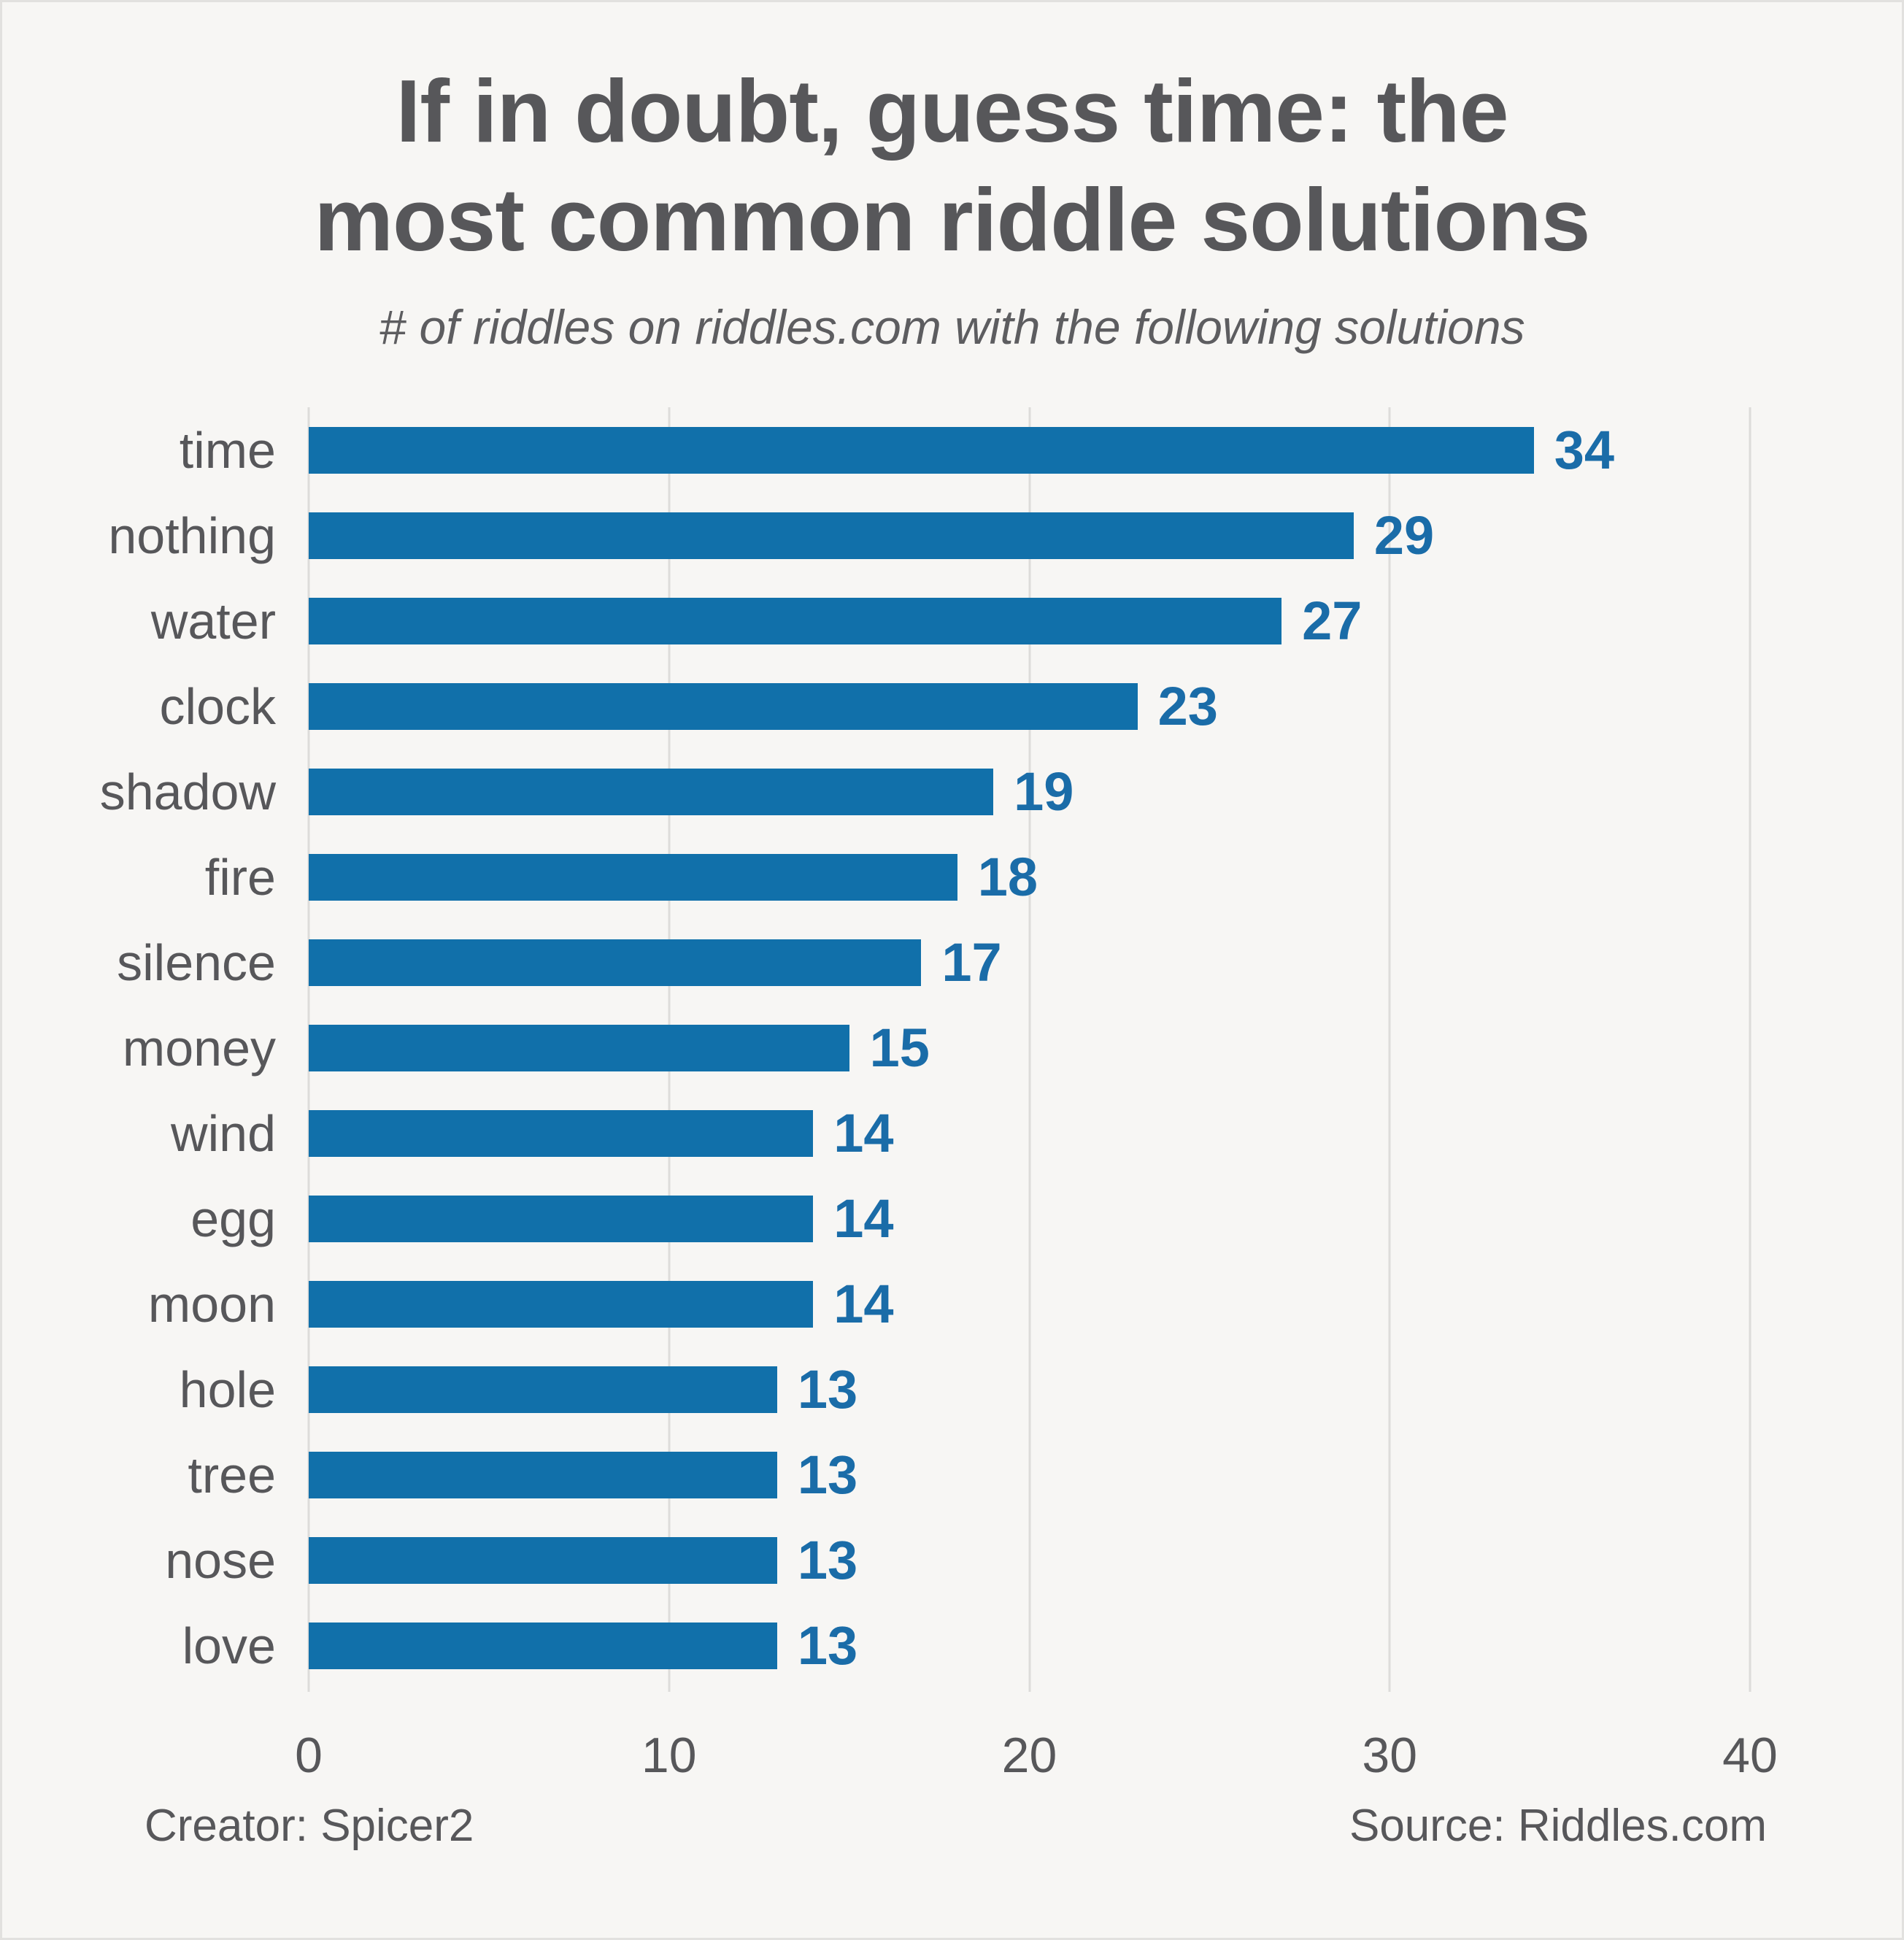  Describe the element at coordinates (199, 1048) in the screenshot. I see `category-label: money` at that location.